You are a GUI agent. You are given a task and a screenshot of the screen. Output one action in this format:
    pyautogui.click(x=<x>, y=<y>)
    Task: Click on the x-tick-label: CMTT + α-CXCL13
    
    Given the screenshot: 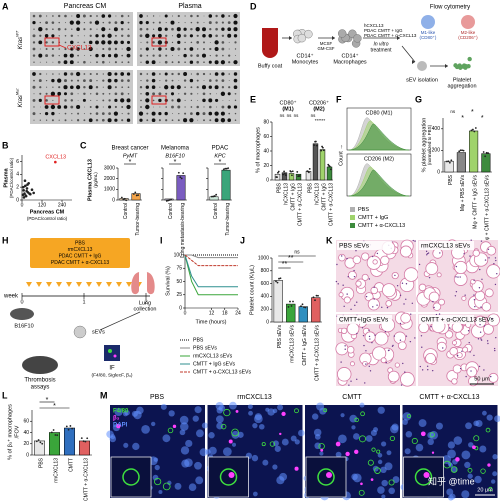 What is the action you would take?
    pyautogui.click(x=331, y=204)
    